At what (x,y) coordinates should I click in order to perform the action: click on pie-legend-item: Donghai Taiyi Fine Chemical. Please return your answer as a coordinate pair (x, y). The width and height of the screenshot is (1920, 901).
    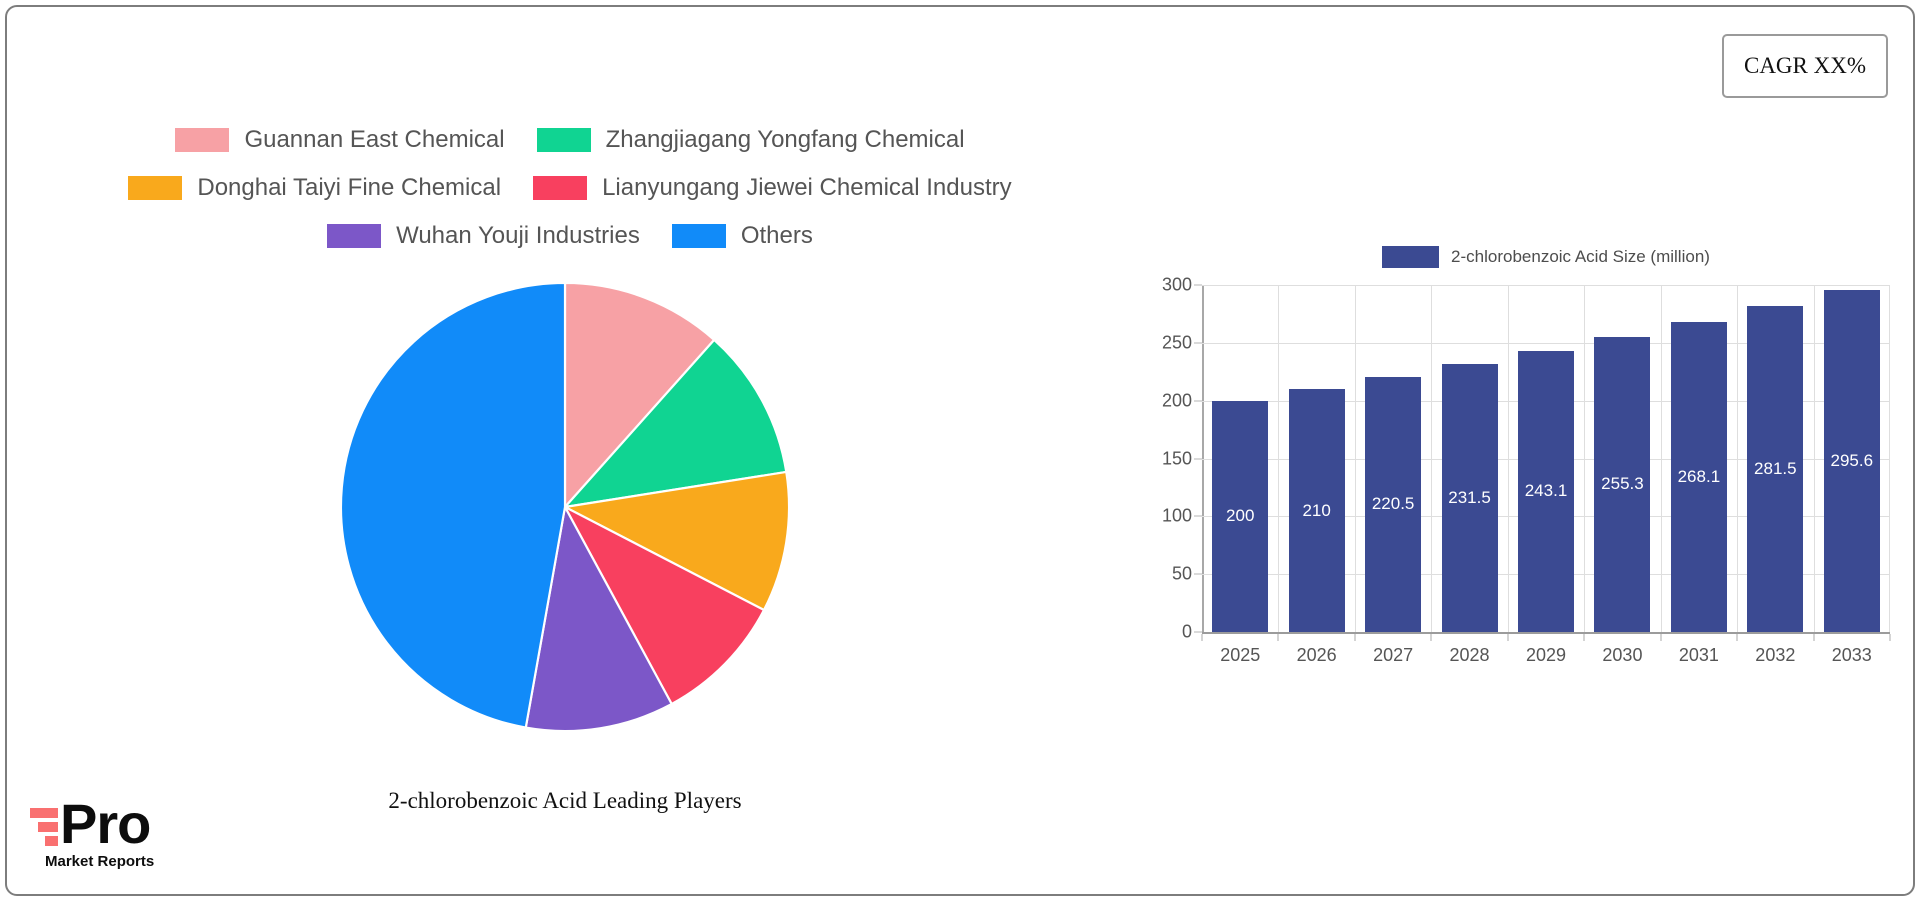
    Looking at the image, I should click on (314, 188).